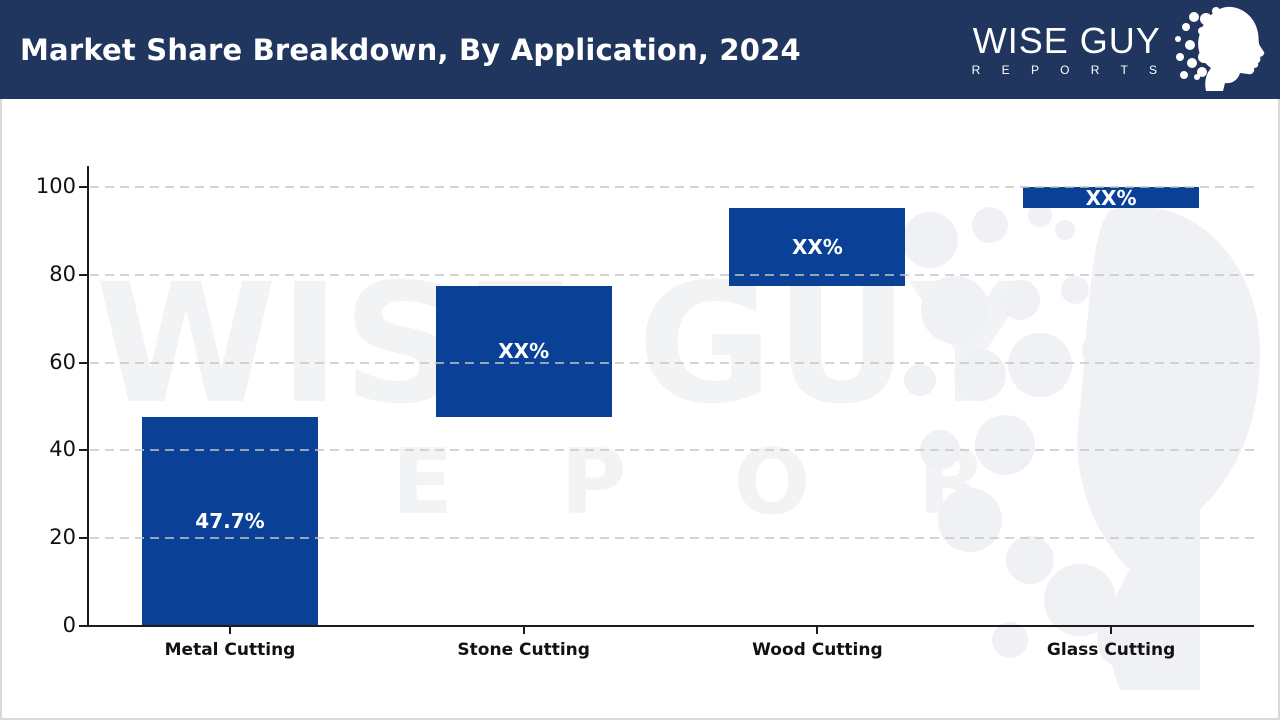 Image resolution: width=1280 pixels, height=720 pixels. Describe the element at coordinates (230, 650) in the screenshot. I see `x-tick-label-metal-cutting: Metal Cutting` at that location.